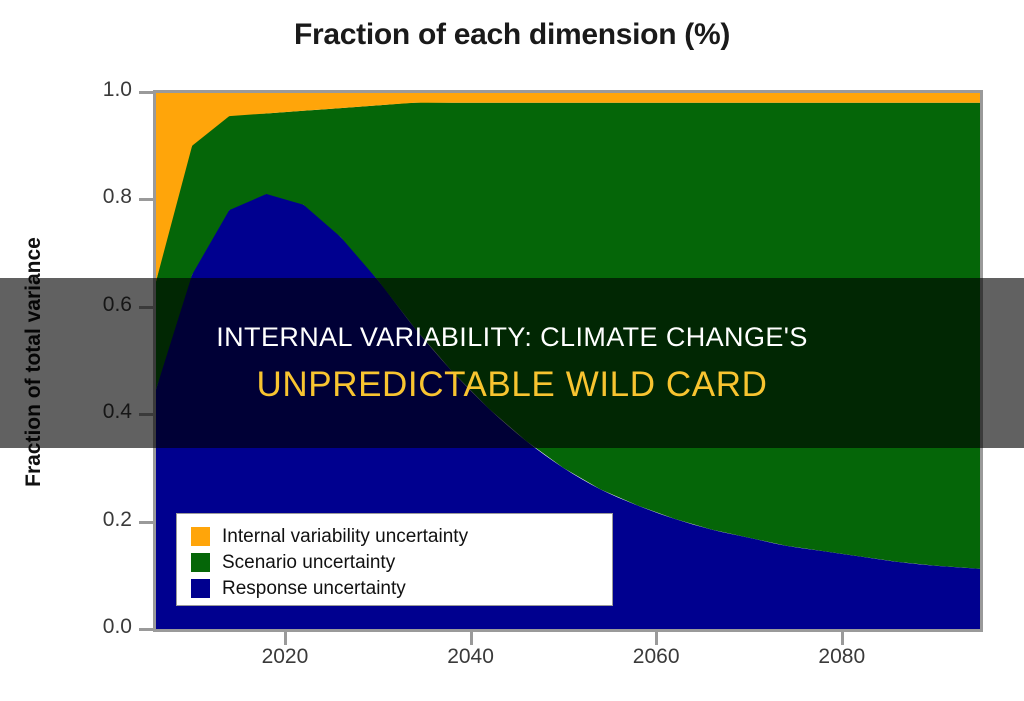 Image resolution: width=1024 pixels, height=701 pixels. I want to click on x-tick-label: 2080, so click(842, 656).